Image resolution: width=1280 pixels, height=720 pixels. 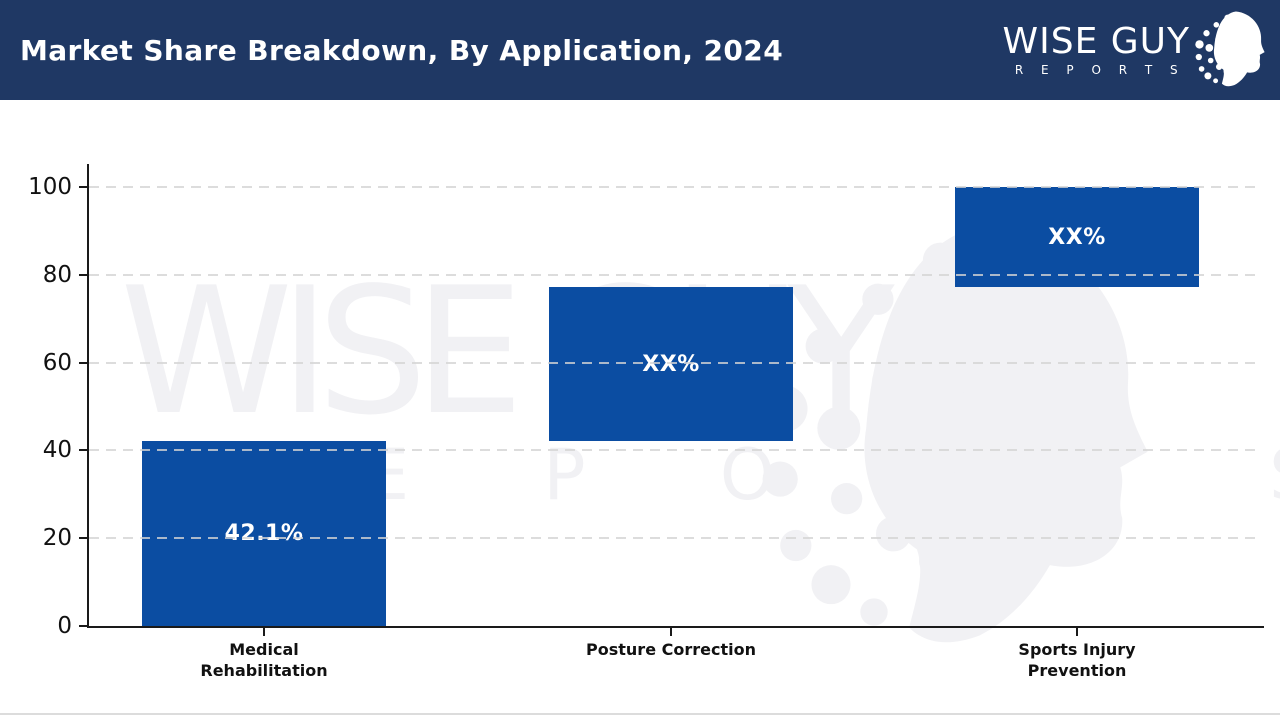 I want to click on wiseguy-logo: WISE GUY R E P O R T S, so click(x=1137, y=50).